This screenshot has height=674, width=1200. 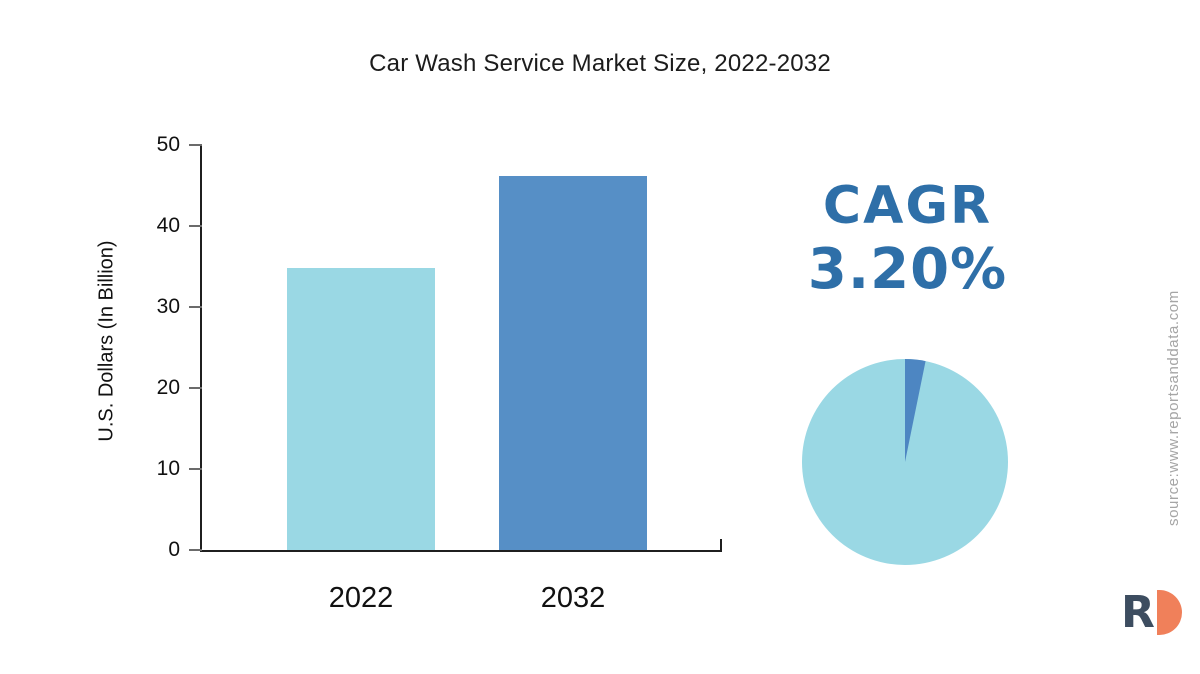 What do you see at coordinates (573, 362) in the screenshot?
I see `bar-2032` at bounding box center [573, 362].